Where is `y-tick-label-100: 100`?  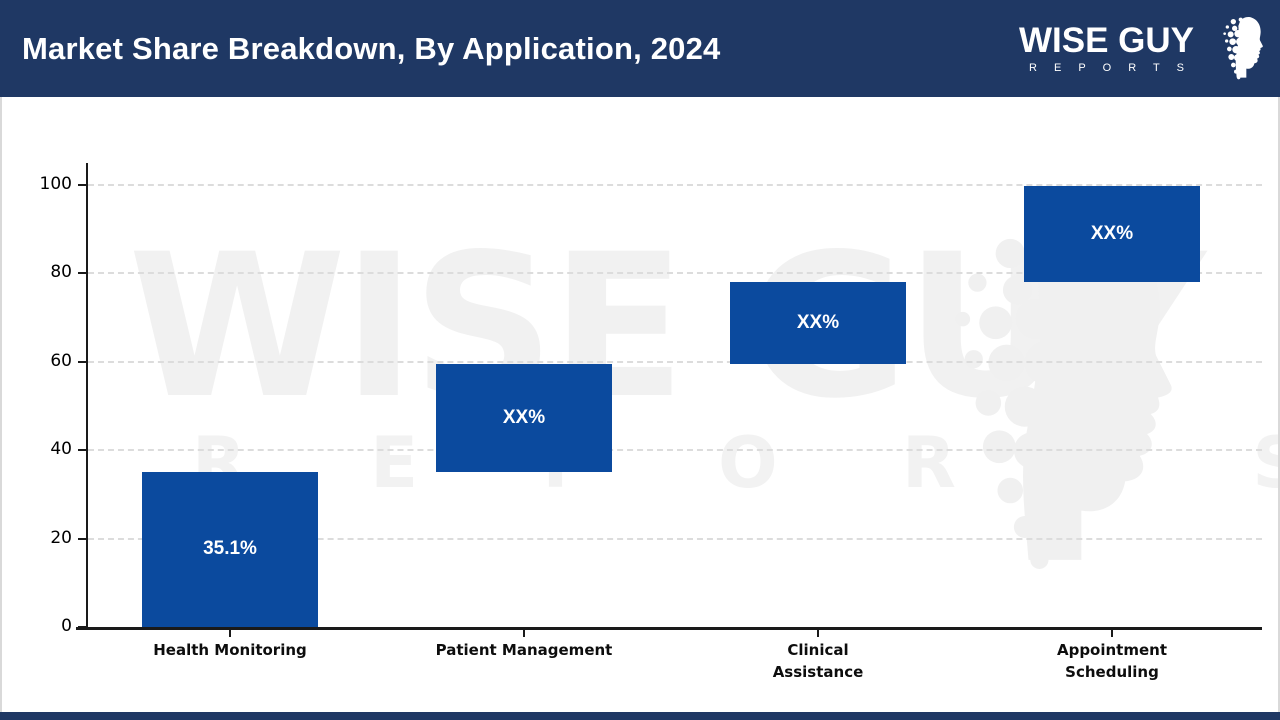 y-tick-label-100: 100 is located at coordinates (55, 184).